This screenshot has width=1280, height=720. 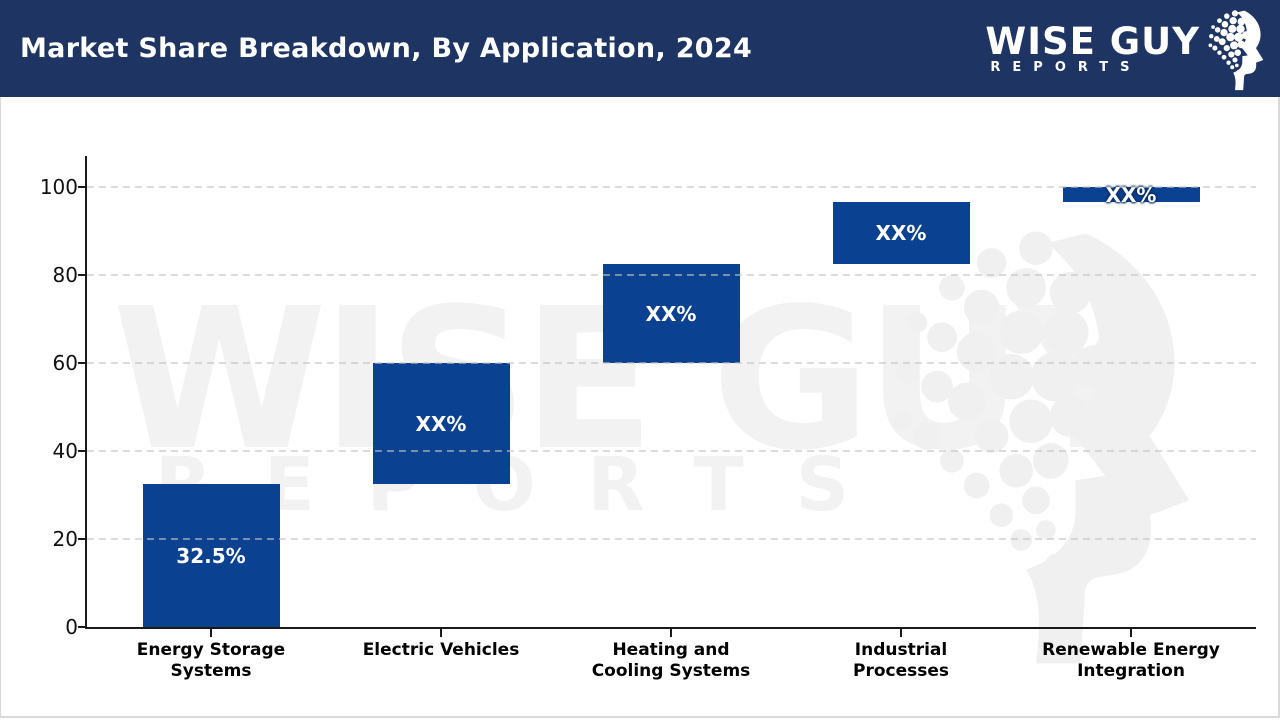 I want to click on brand-wordmark: WISE GUY REPORTS, so click(x=1092, y=47).